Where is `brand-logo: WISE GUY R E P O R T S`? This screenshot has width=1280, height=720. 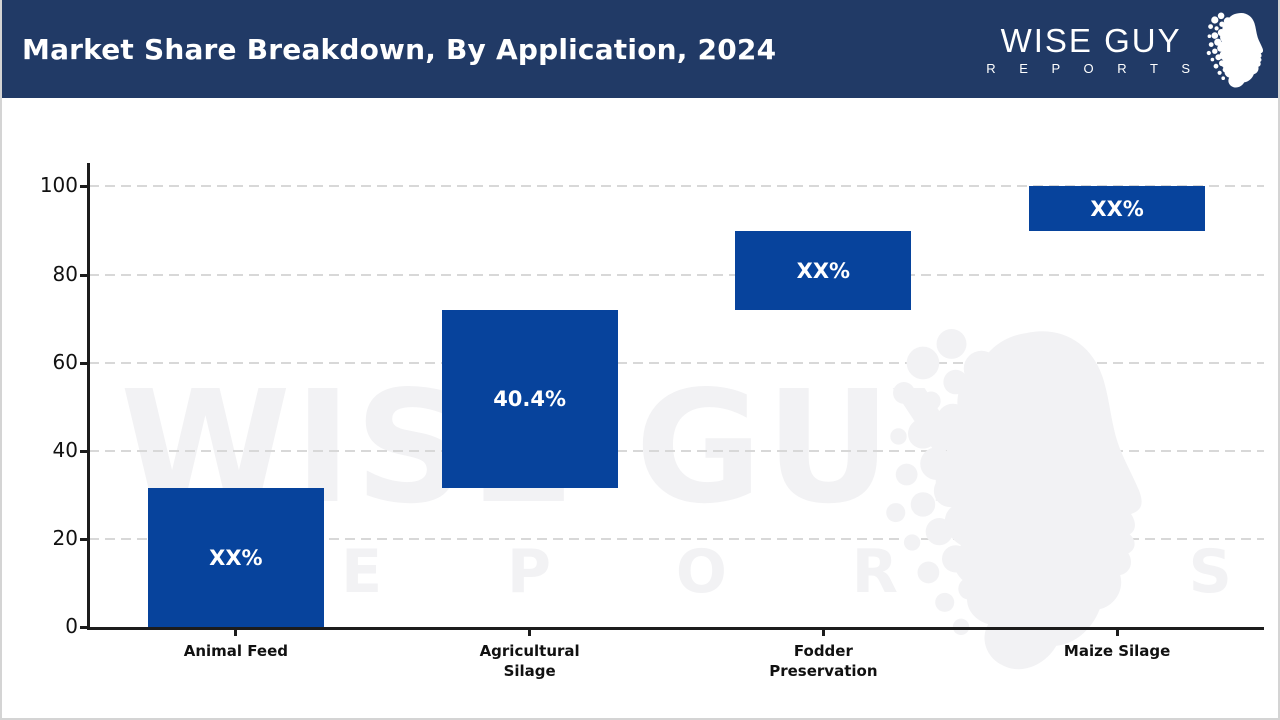 brand-logo: WISE GUY R E P O R T S is located at coordinates (1123, 50).